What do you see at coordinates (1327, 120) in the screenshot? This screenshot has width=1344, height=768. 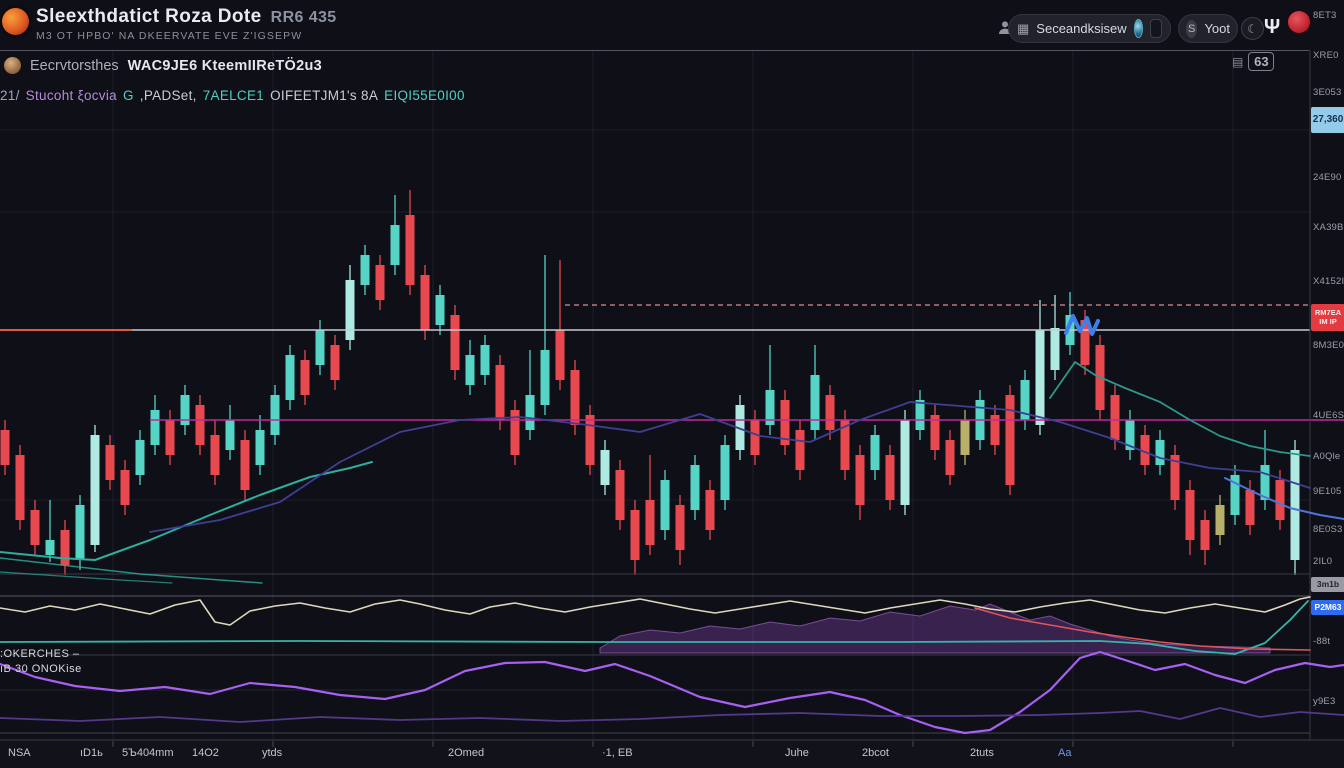 I see `price-axis-pill: 27,360` at bounding box center [1327, 120].